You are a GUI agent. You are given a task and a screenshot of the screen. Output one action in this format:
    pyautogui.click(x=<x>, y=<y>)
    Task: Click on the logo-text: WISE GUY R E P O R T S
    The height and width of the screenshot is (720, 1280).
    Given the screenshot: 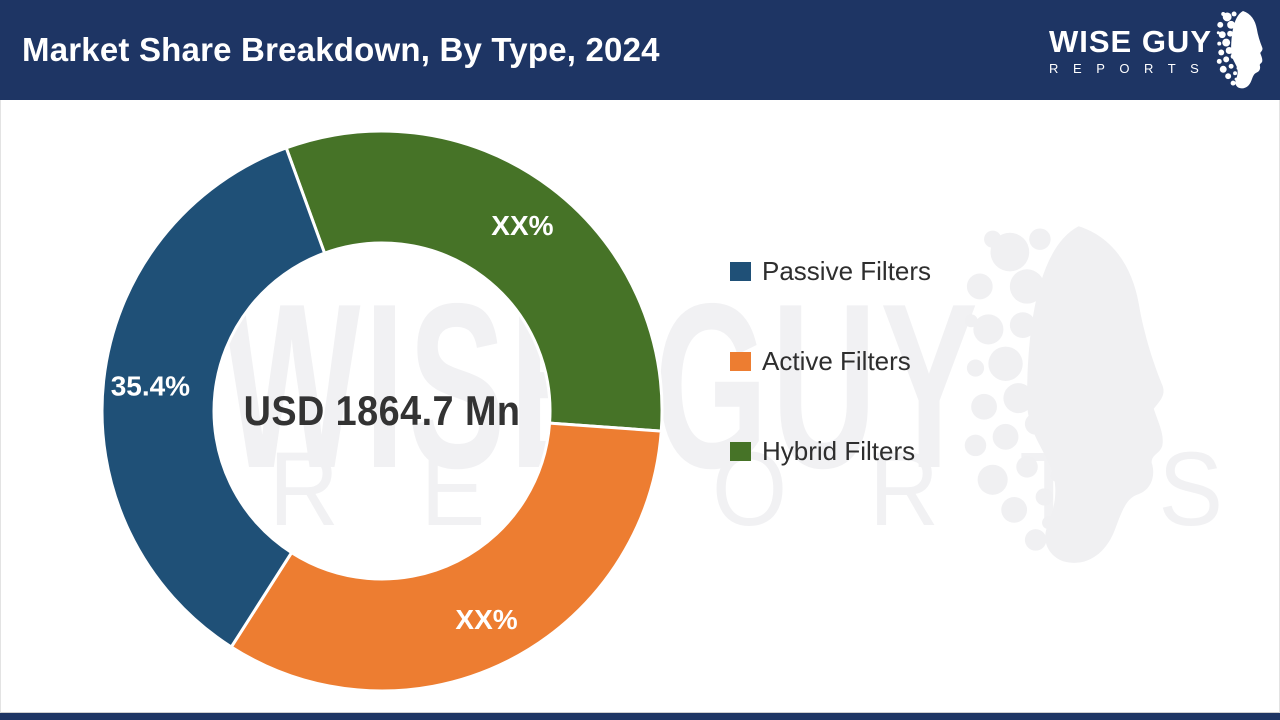 What is the action you would take?
    pyautogui.click(x=1130, y=49)
    